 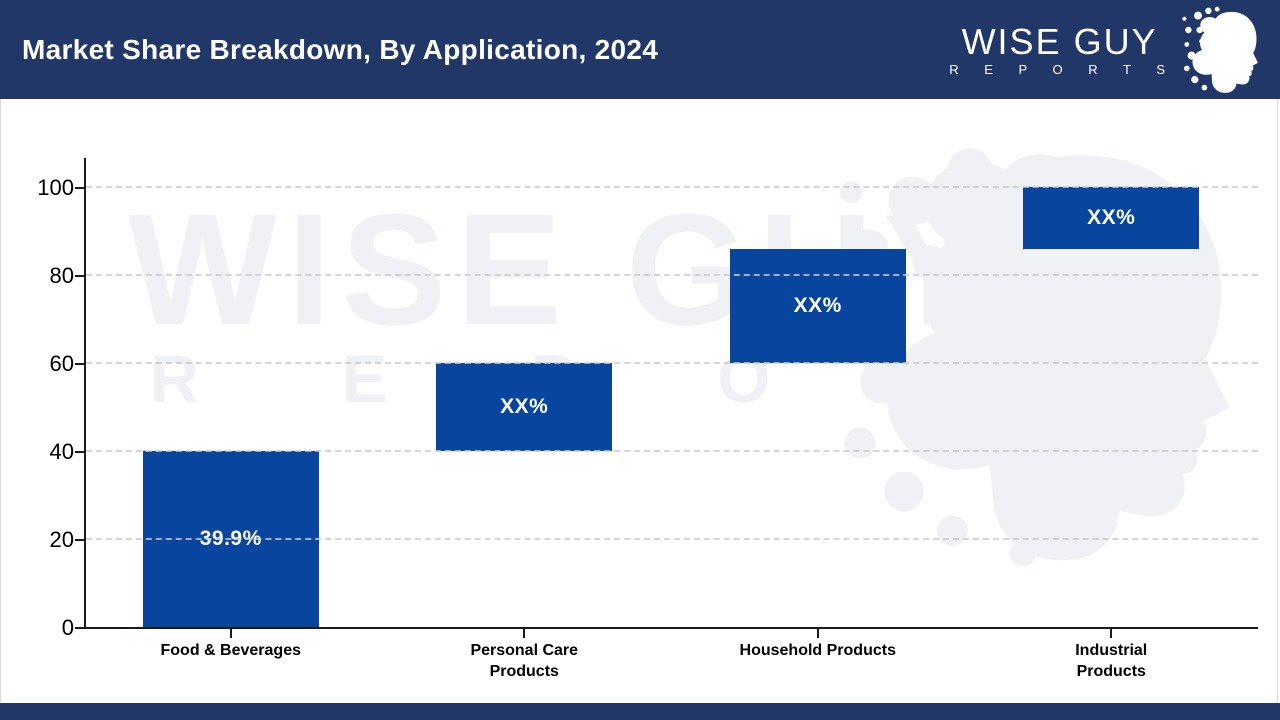 I want to click on logo-head-icon, so click(x=1220, y=49).